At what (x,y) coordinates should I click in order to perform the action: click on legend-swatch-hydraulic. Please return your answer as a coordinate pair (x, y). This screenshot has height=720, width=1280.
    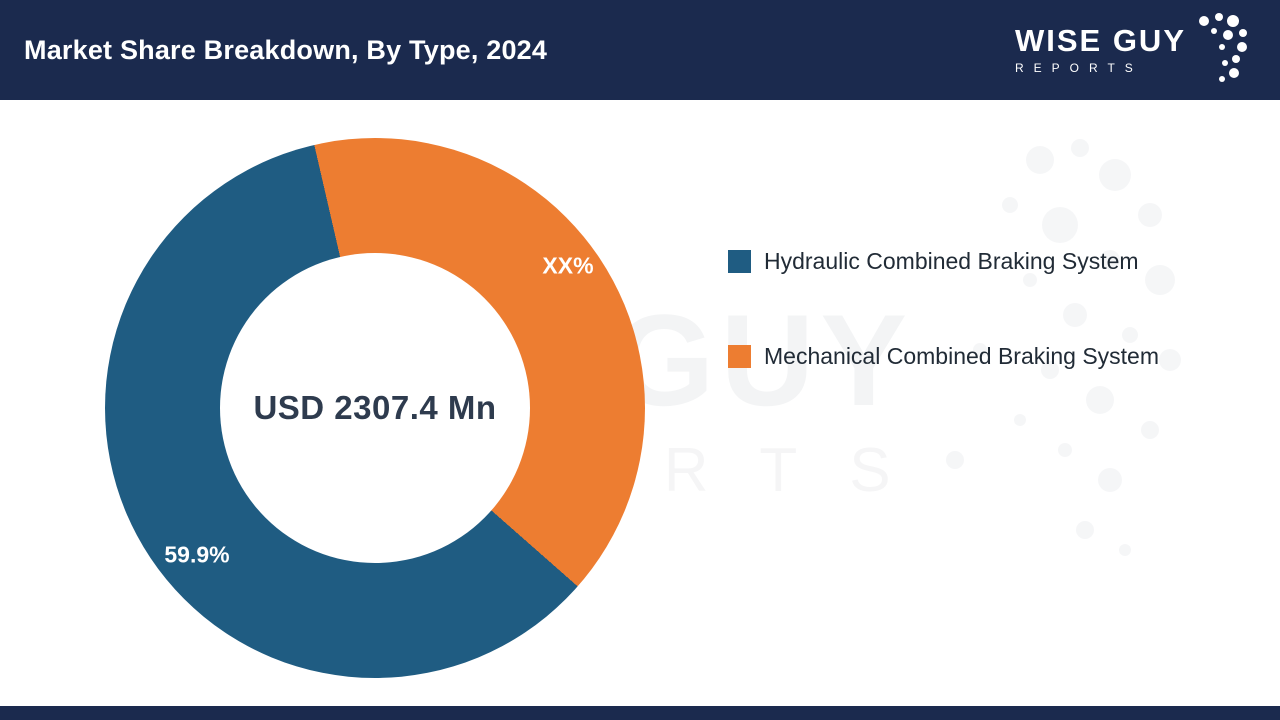
    Looking at the image, I should click on (739, 261).